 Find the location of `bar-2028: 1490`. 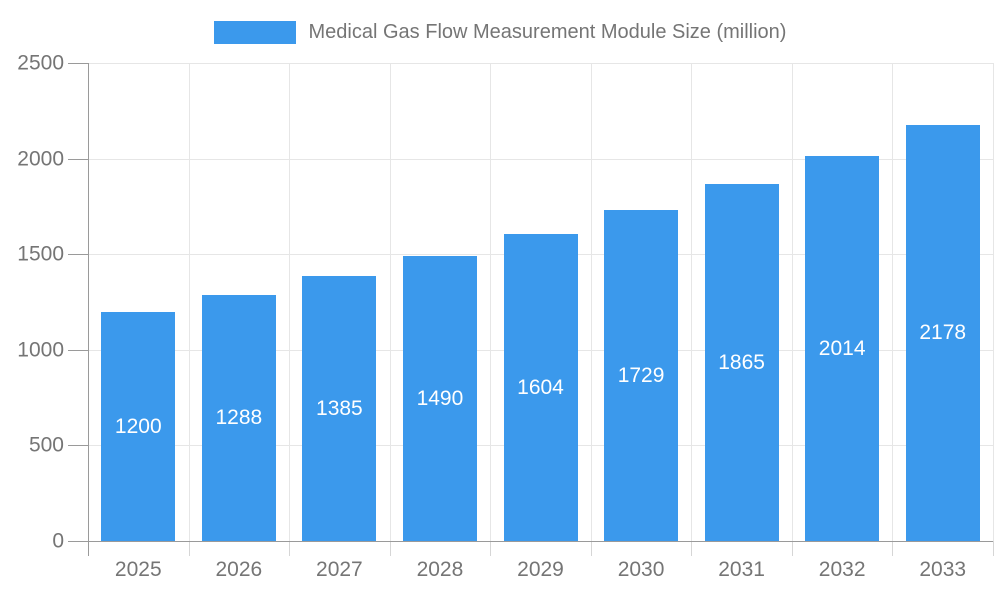

bar-2028: 1490 is located at coordinates (439, 398).